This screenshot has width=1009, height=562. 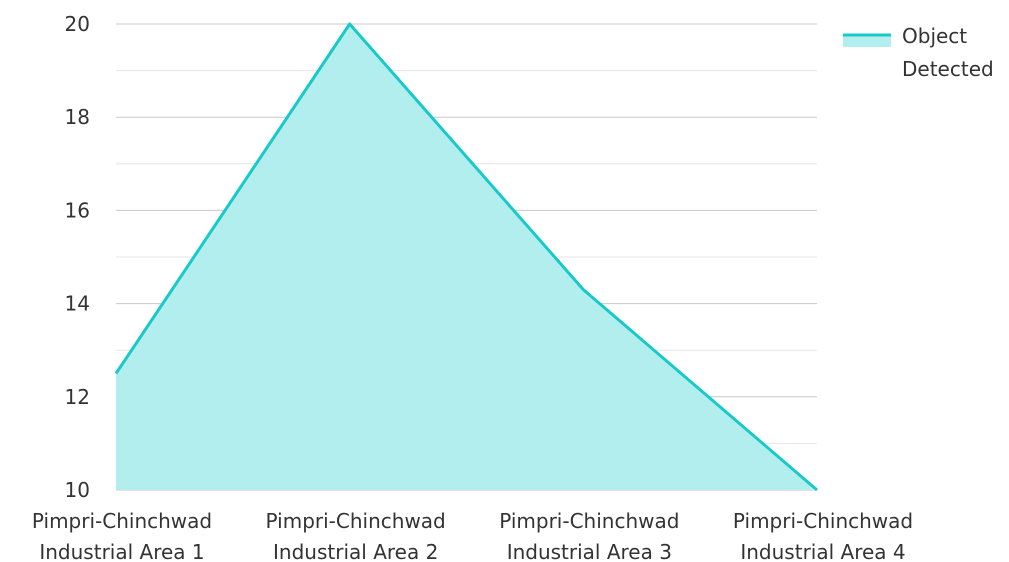 What do you see at coordinates (77, 24) in the screenshot?
I see `y-tick-label: 20` at bounding box center [77, 24].